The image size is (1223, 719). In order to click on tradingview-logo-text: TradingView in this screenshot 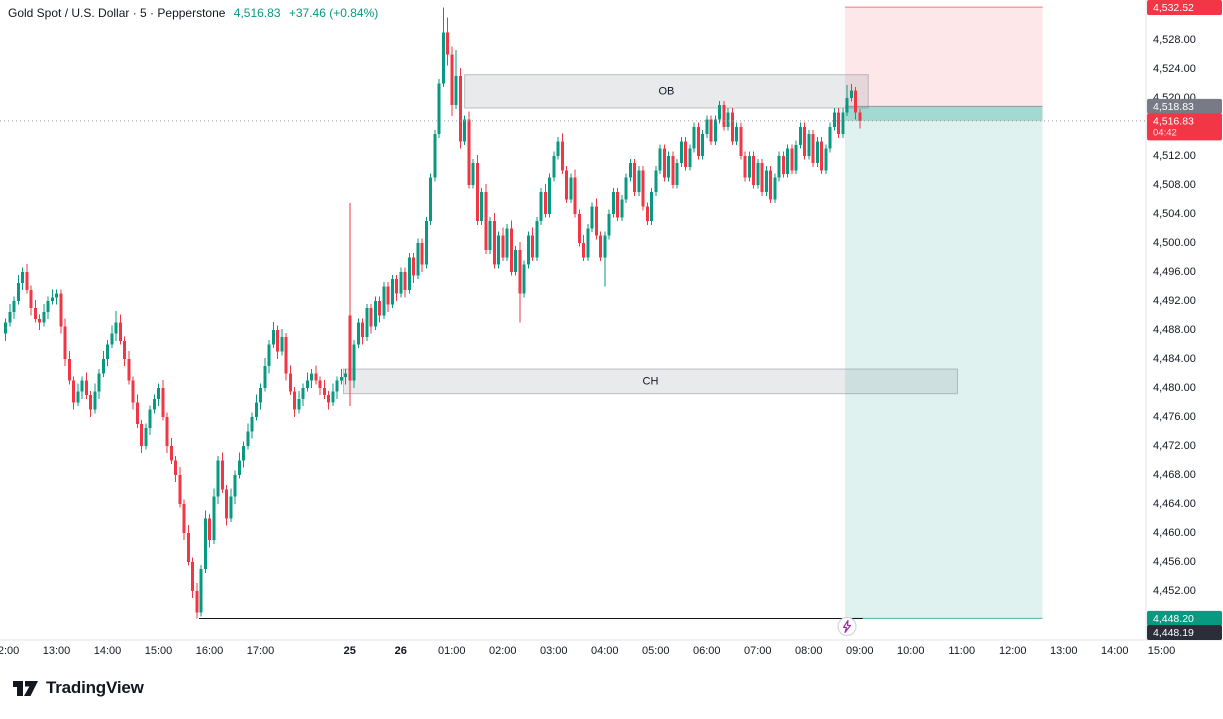, I will do `click(95, 687)`.